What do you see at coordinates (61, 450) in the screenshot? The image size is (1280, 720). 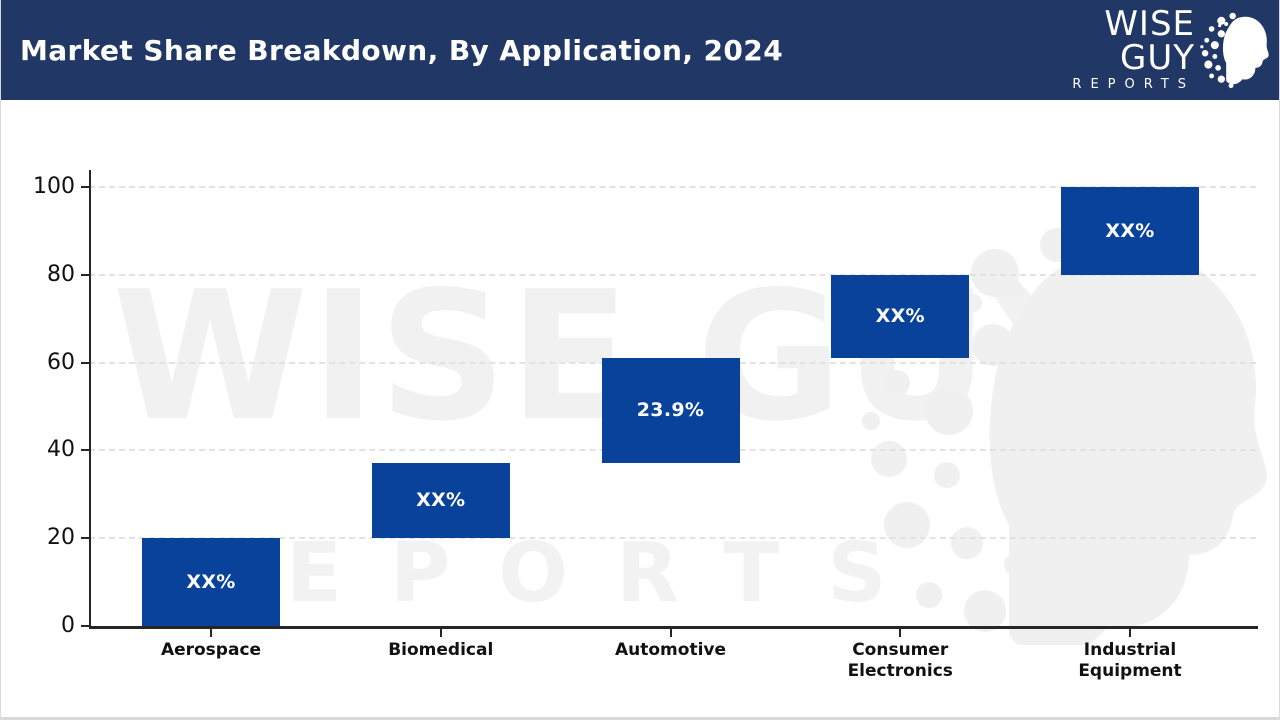 I see `y-tick-label-40: 40` at bounding box center [61, 450].